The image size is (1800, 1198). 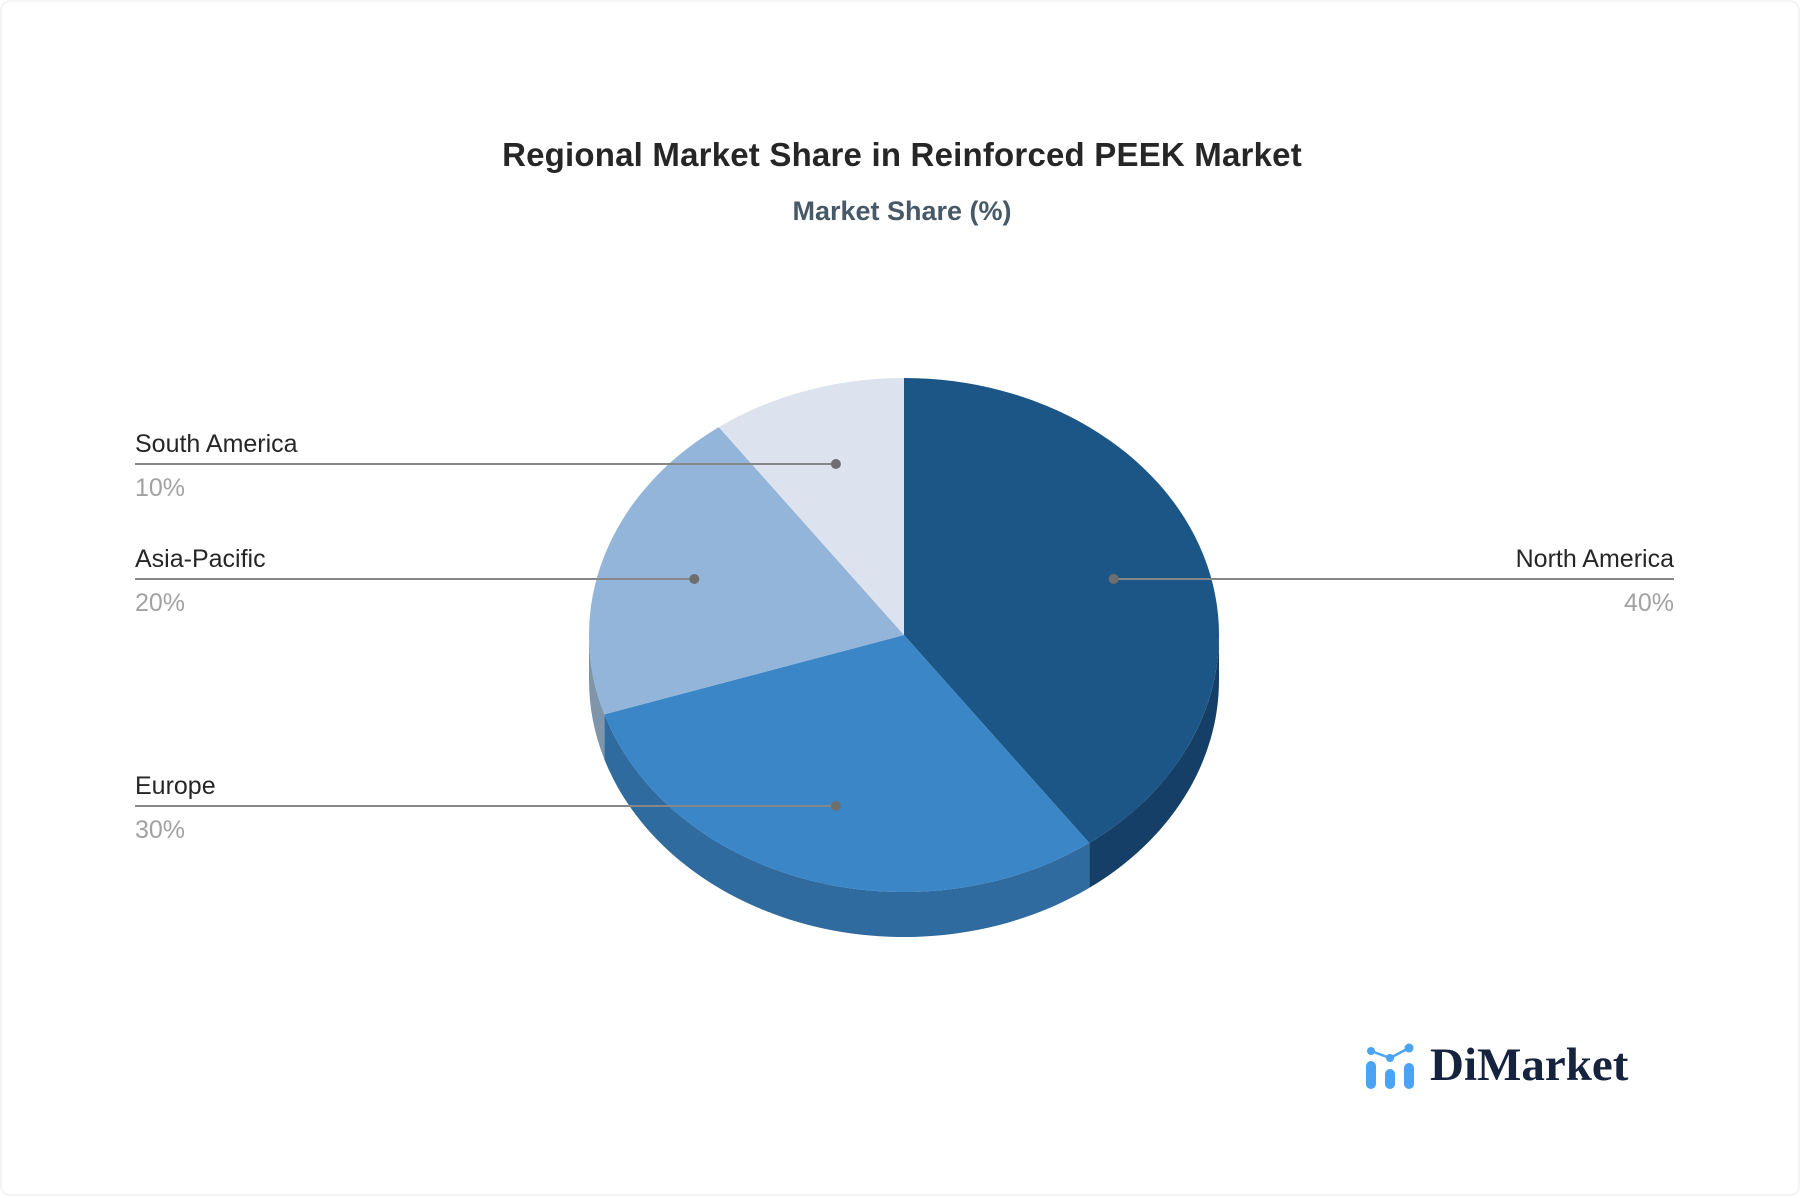 What do you see at coordinates (1113, 579) in the screenshot?
I see `leader-dot-north-america` at bounding box center [1113, 579].